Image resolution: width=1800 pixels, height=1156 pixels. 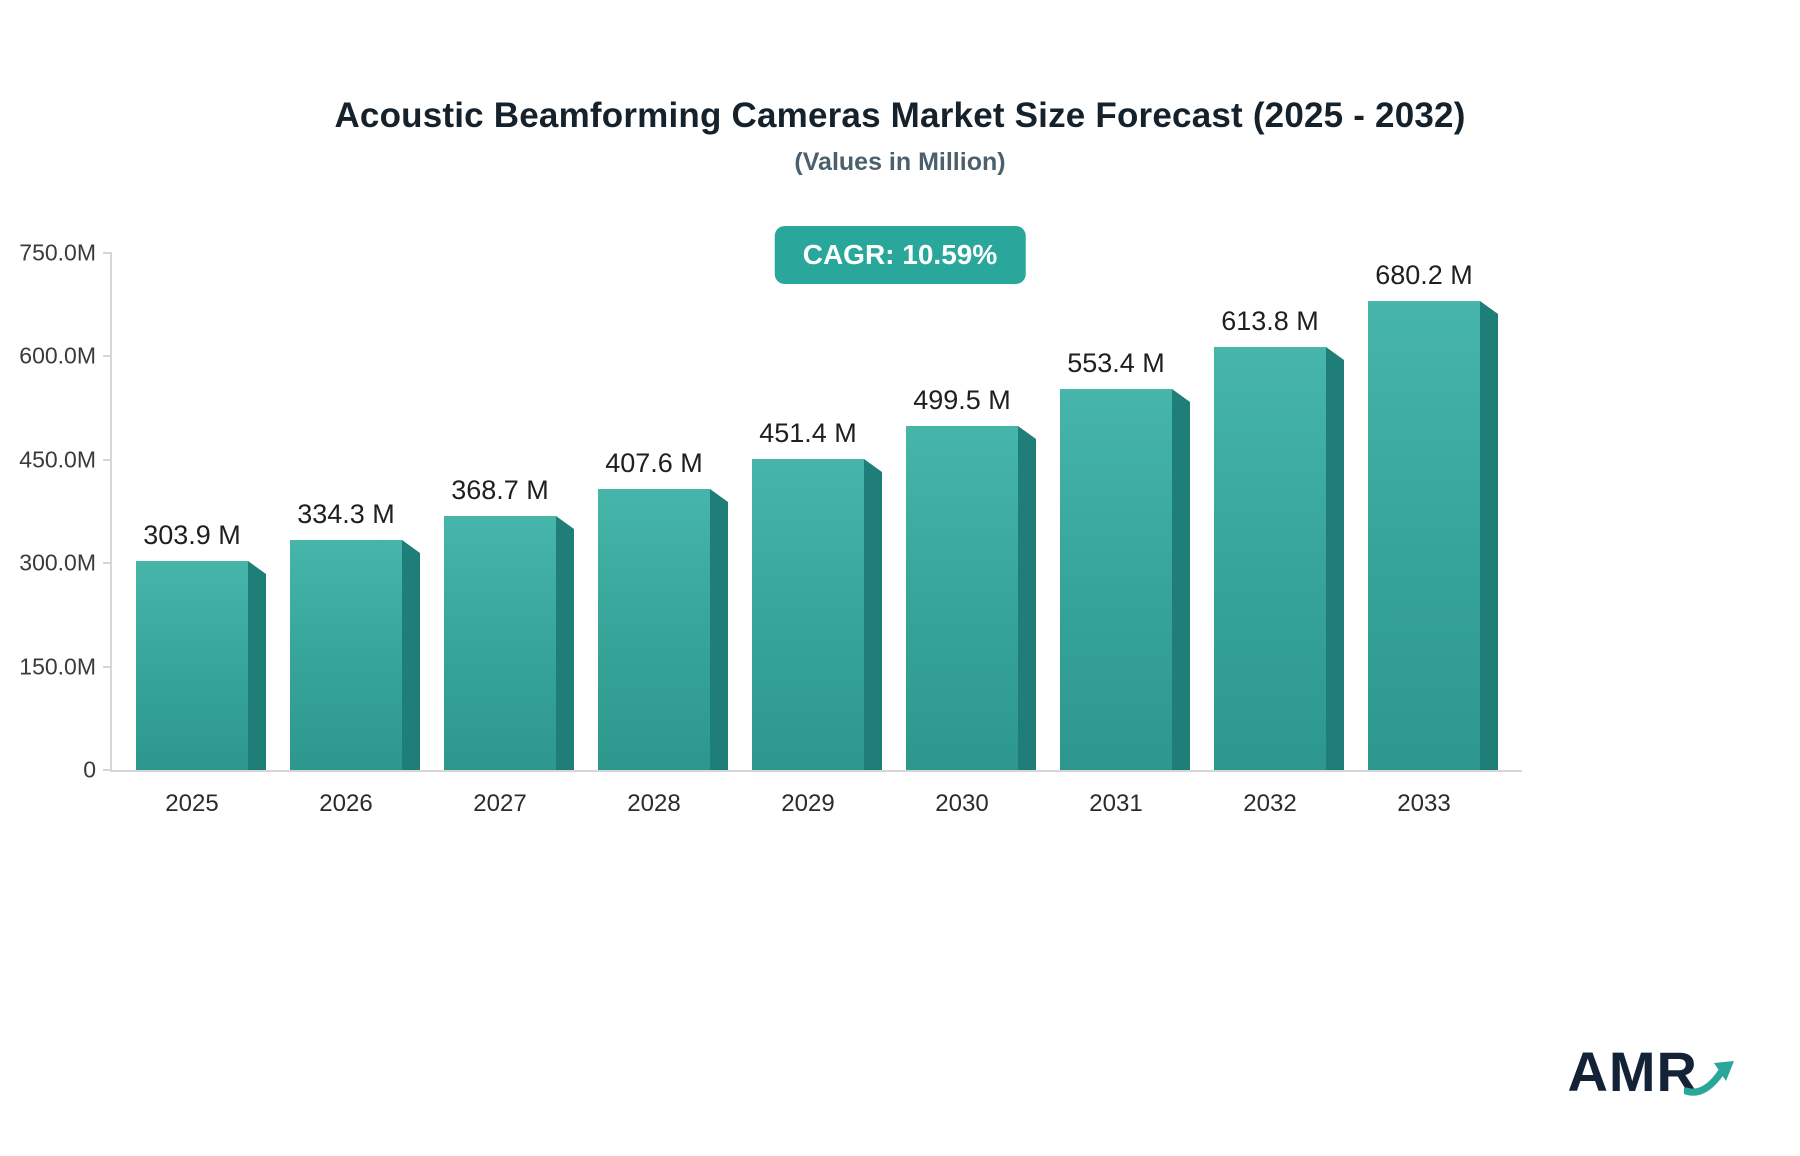 What do you see at coordinates (1632, 1071) in the screenshot?
I see `amr-logo-text: AMR` at bounding box center [1632, 1071].